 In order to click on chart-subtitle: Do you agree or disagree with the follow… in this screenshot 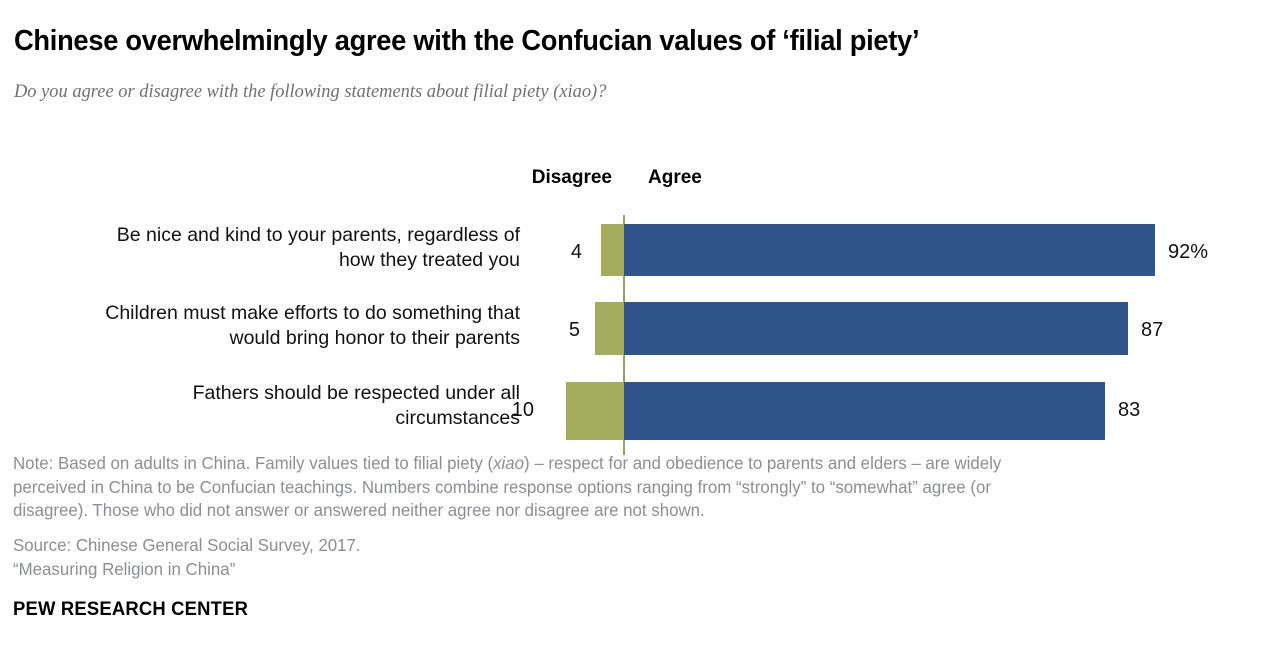, I will do `click(310, 91)`.